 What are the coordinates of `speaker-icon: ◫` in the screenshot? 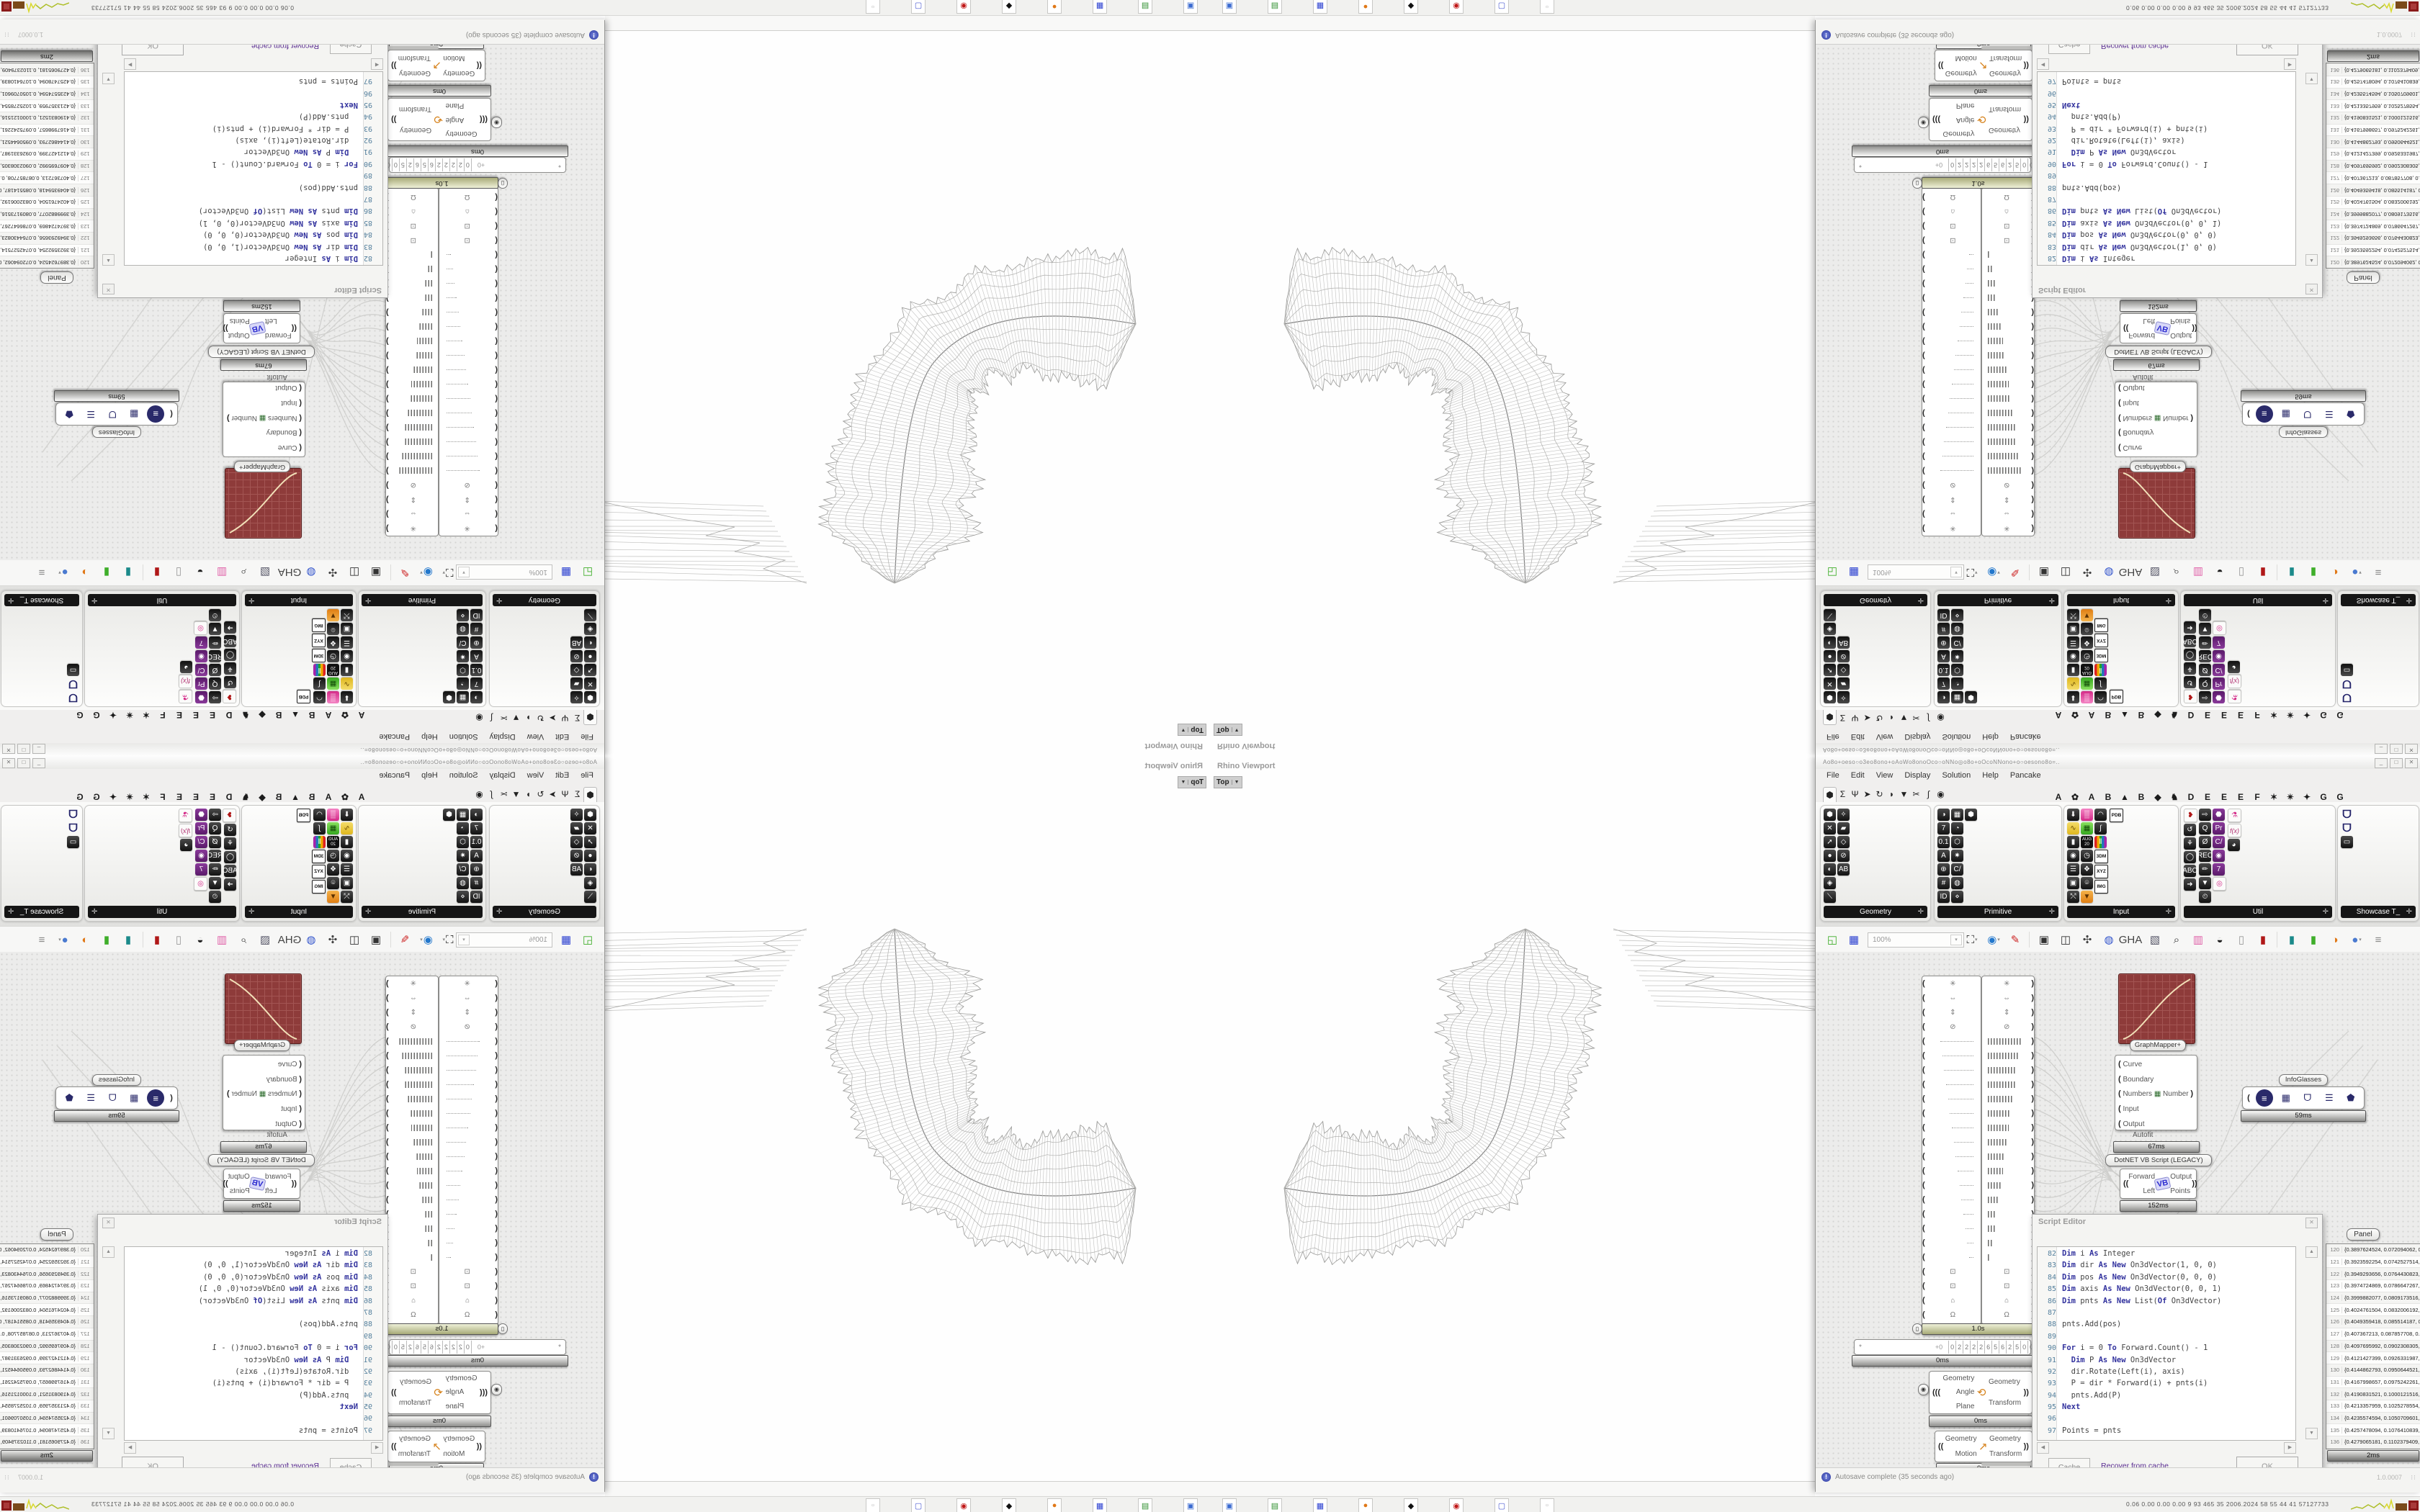 It's located at (2065, 940).